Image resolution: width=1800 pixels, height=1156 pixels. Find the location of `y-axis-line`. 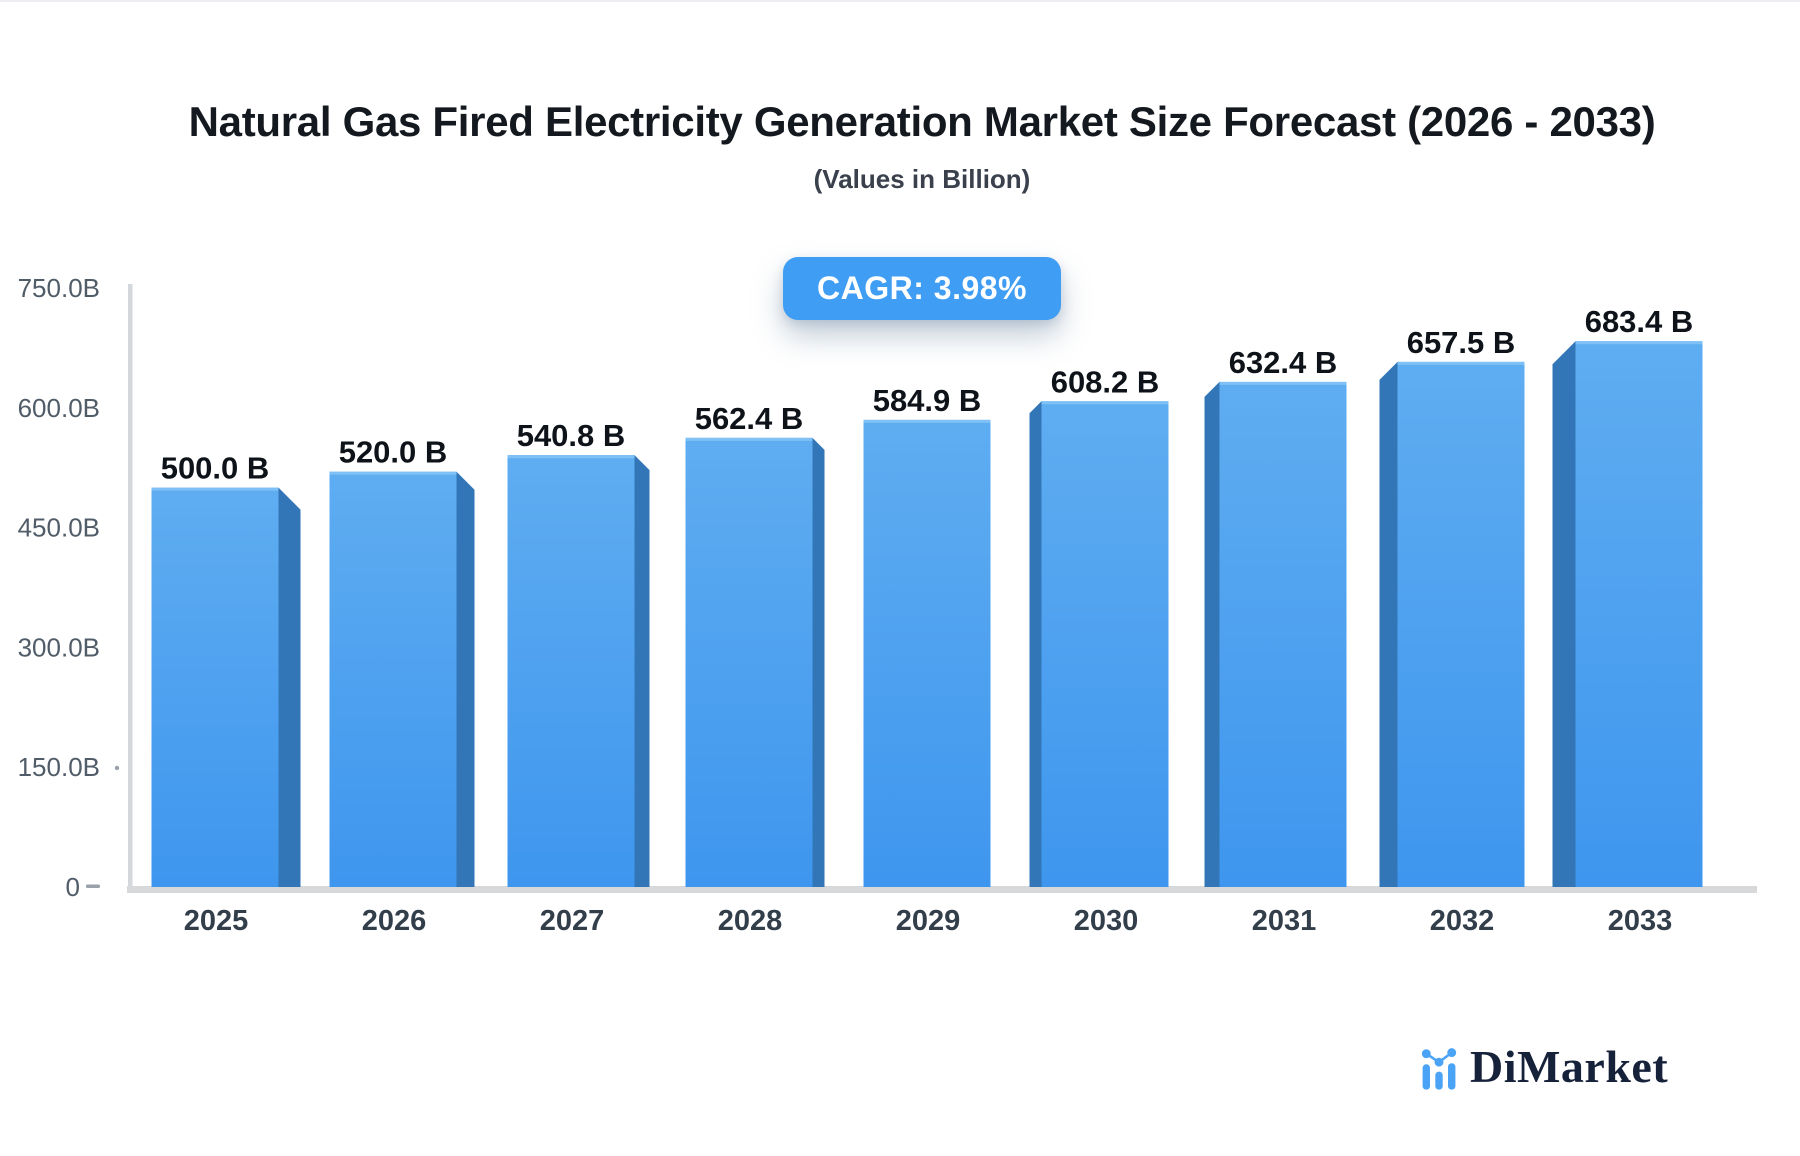

y-axis-line is located at coordinates (130, 586).